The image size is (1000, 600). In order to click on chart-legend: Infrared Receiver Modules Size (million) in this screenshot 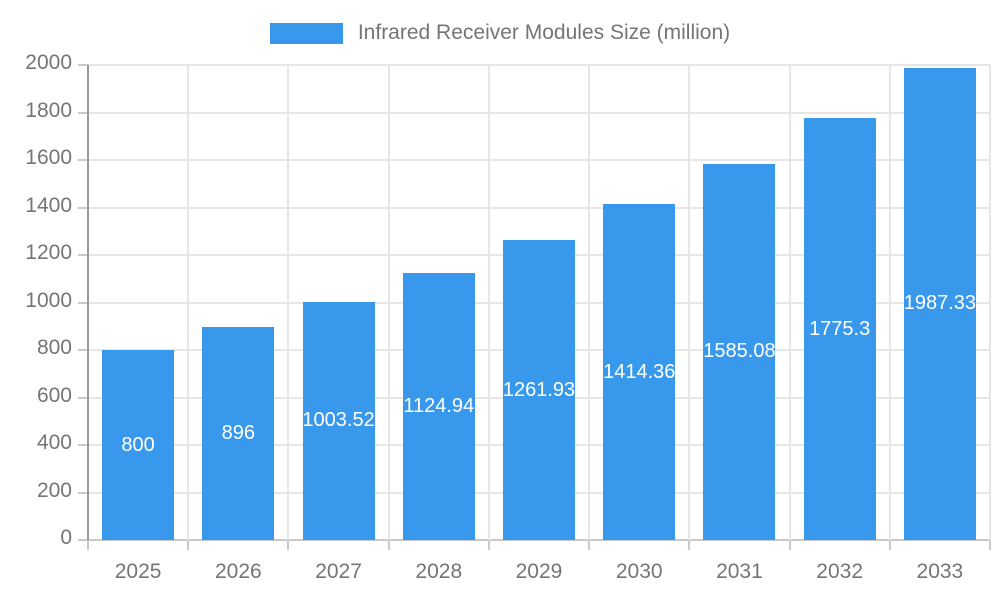, I will do `click(500, 33)`.